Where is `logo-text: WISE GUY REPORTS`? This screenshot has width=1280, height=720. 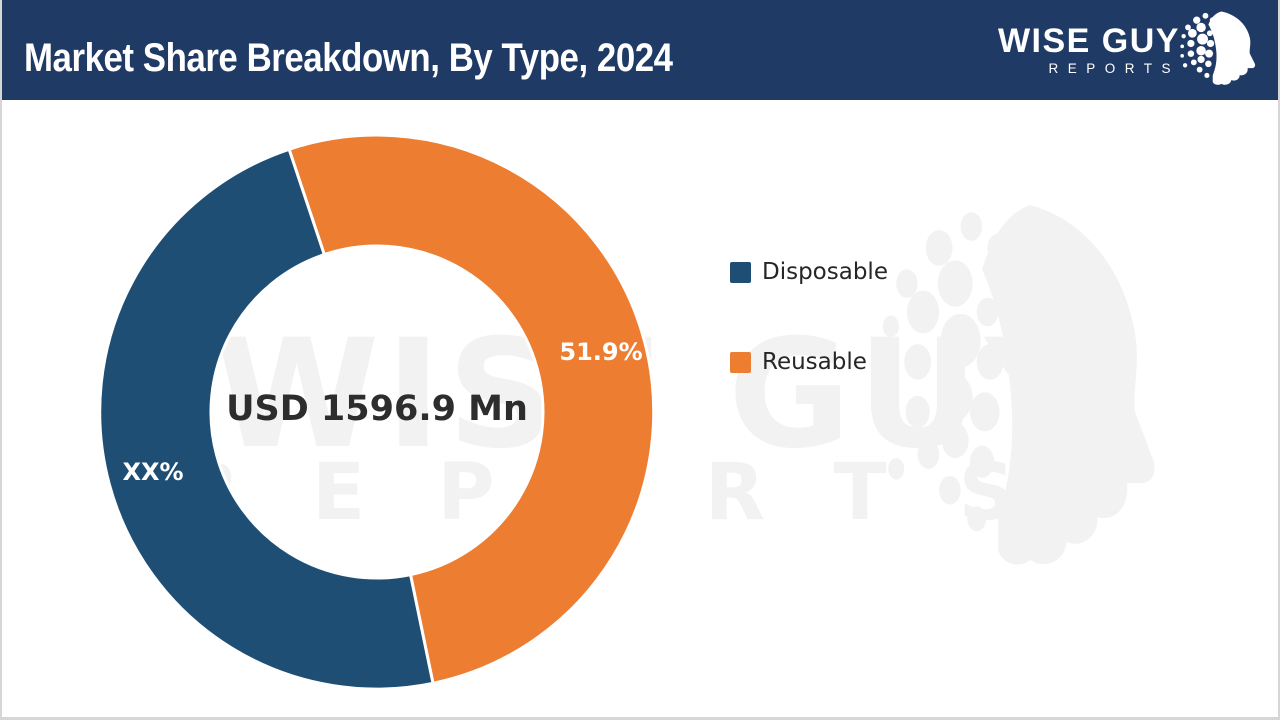
logo-text: WISE GUY REPORTS is located at coordinates (1088, 49).